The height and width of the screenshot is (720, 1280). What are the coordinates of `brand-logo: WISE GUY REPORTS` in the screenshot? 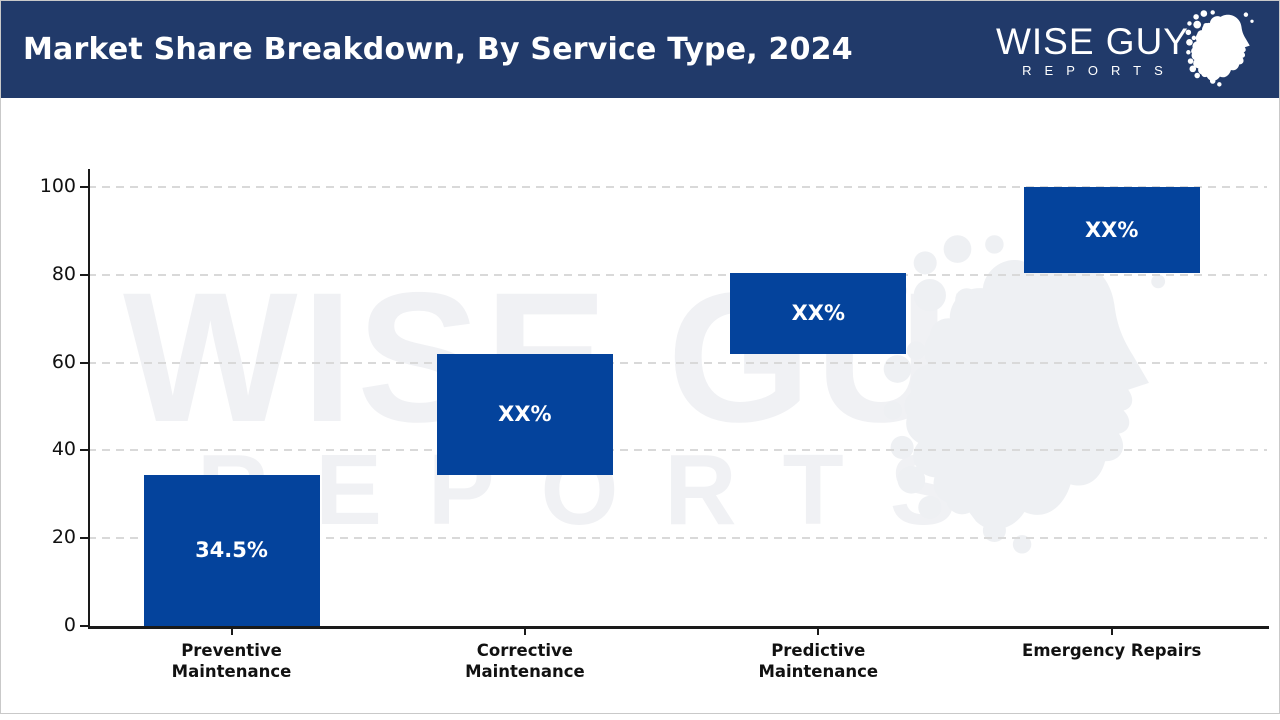 It's located at (1126, 49).